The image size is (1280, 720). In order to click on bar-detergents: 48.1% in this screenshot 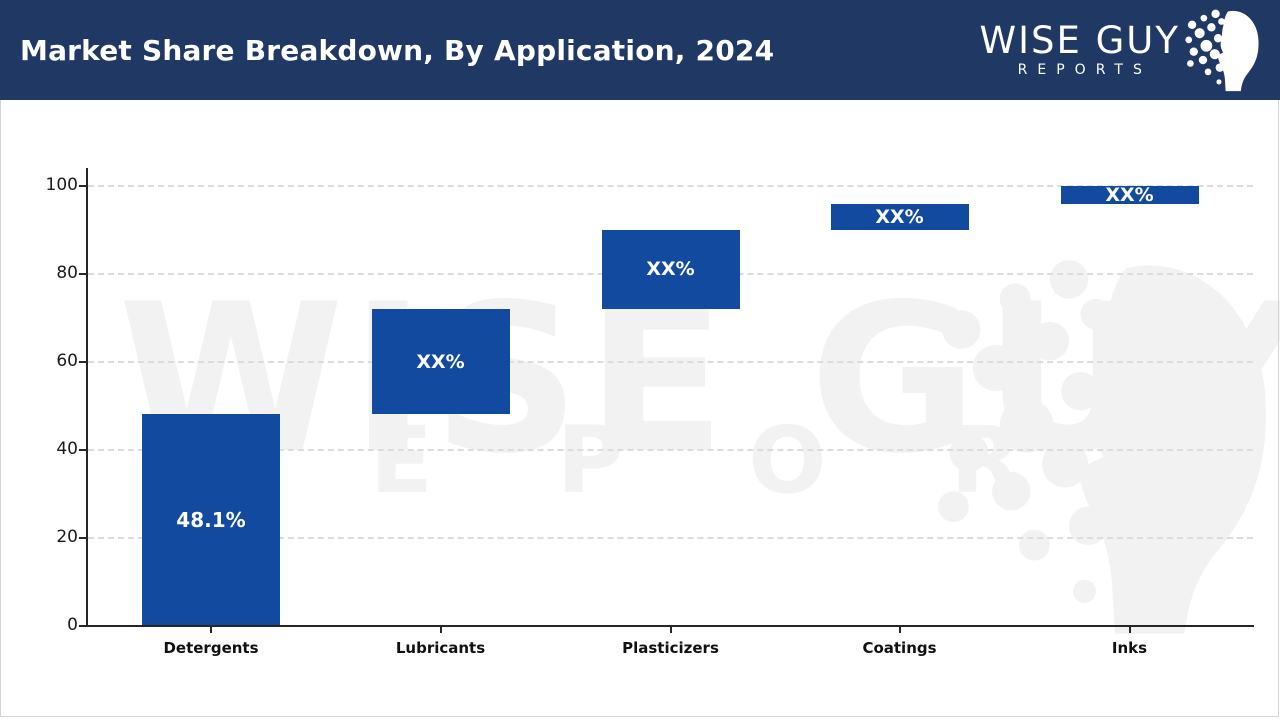, I will do `click(211, 520)`.